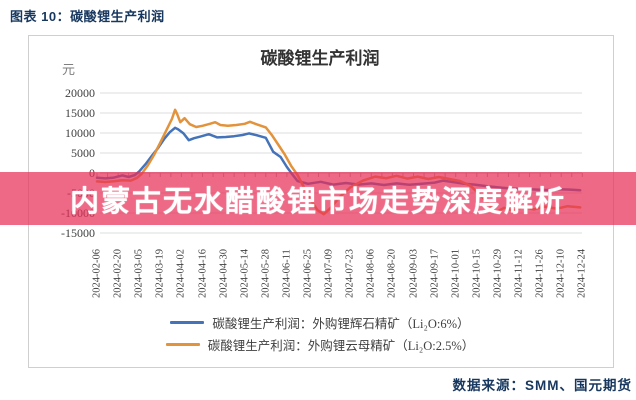 The image size is (636, 400). Describe the element at coordinates (540, 273) in the screenshot. I see `x-tick-label: 2024-11-26` at that location.